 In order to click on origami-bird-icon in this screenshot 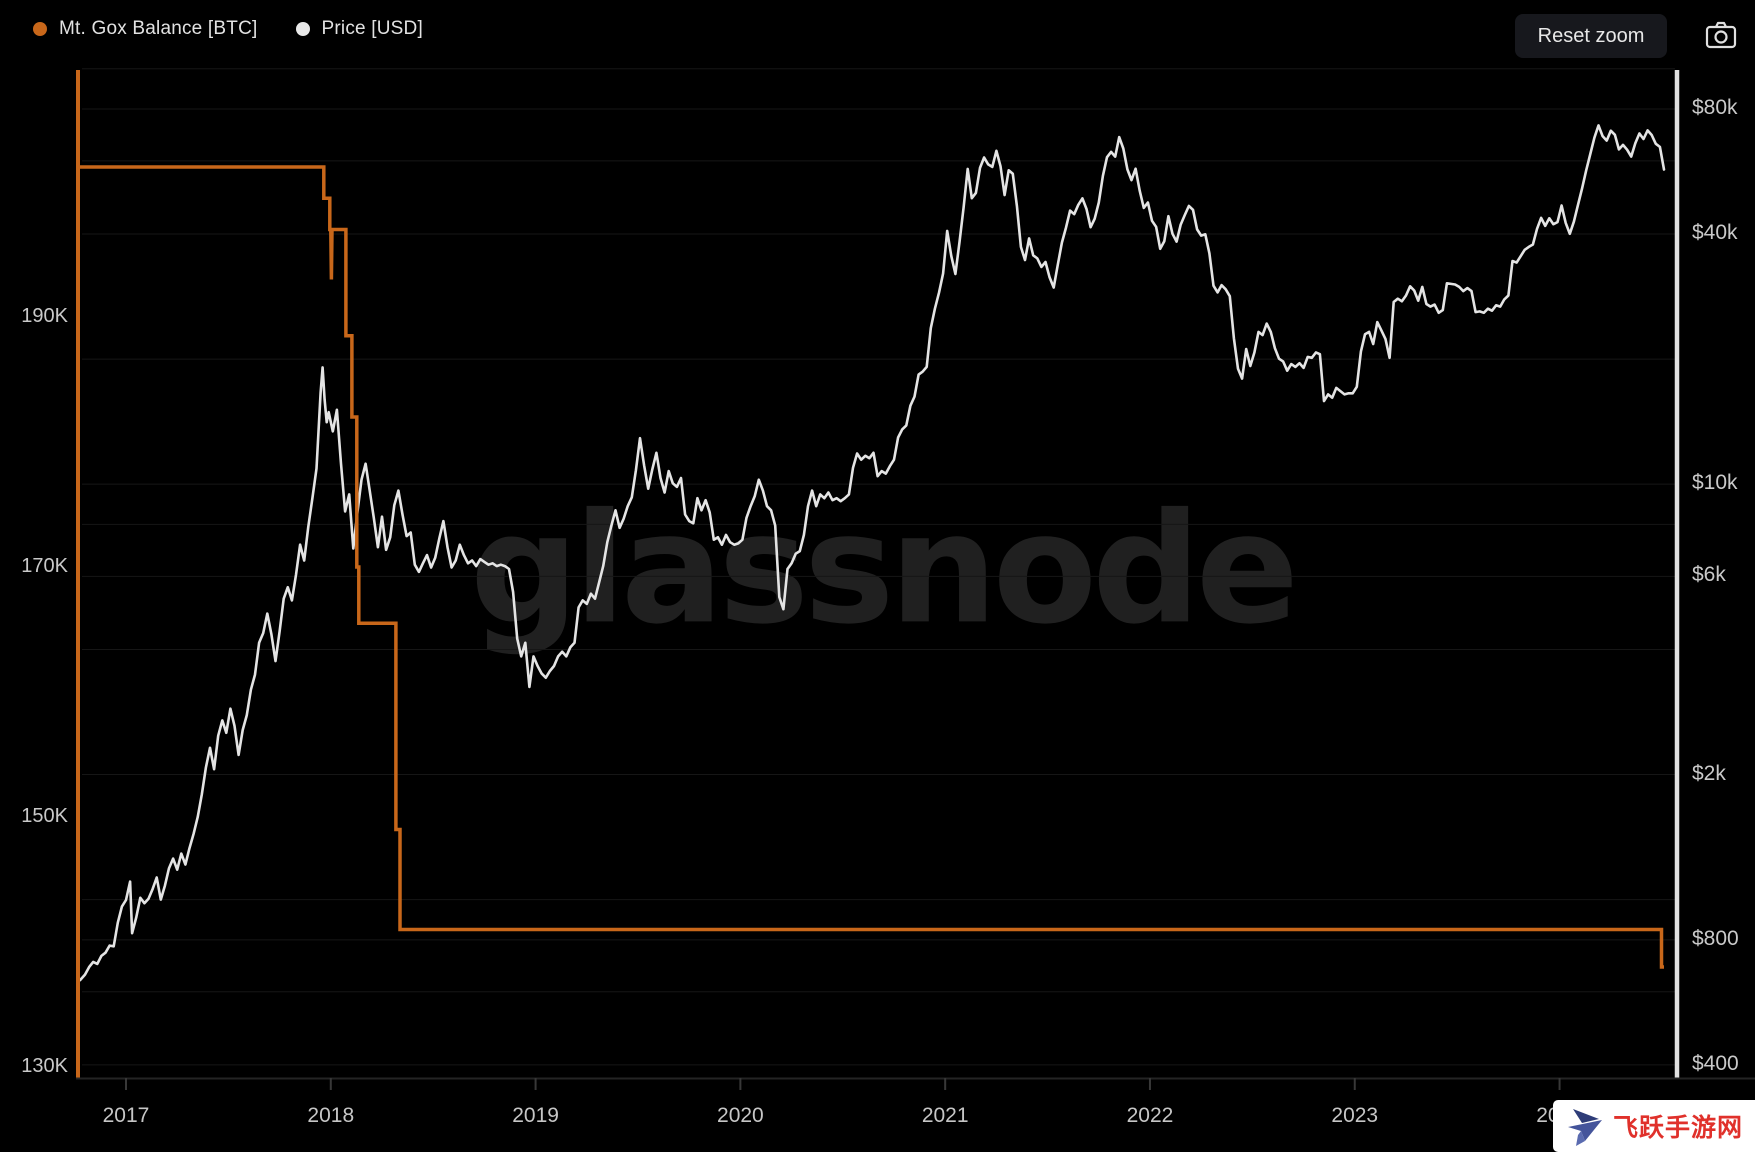, I will do `click(1585, 1127)`.